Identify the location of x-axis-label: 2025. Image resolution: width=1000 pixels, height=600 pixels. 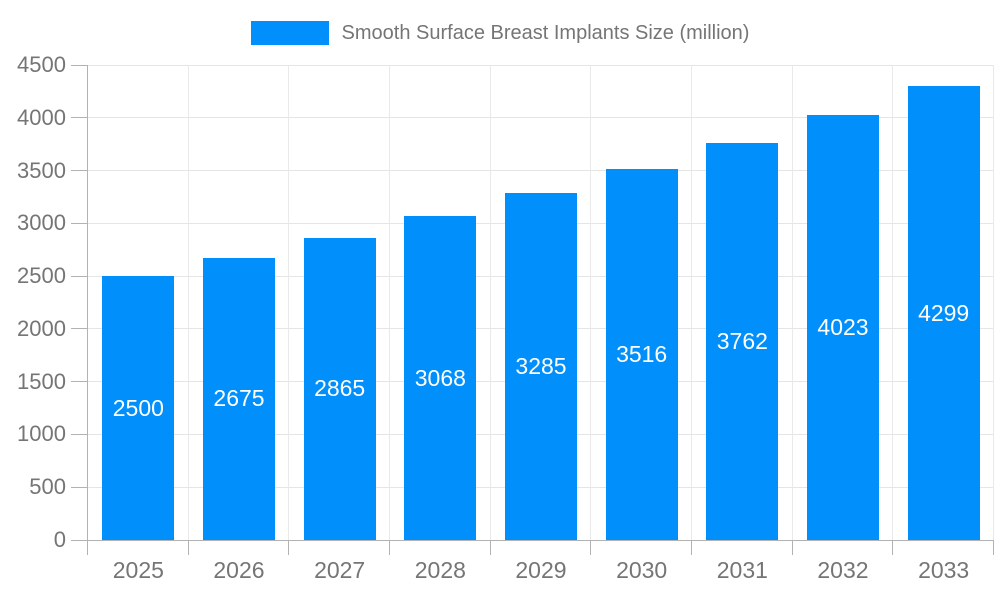
(138, 570).